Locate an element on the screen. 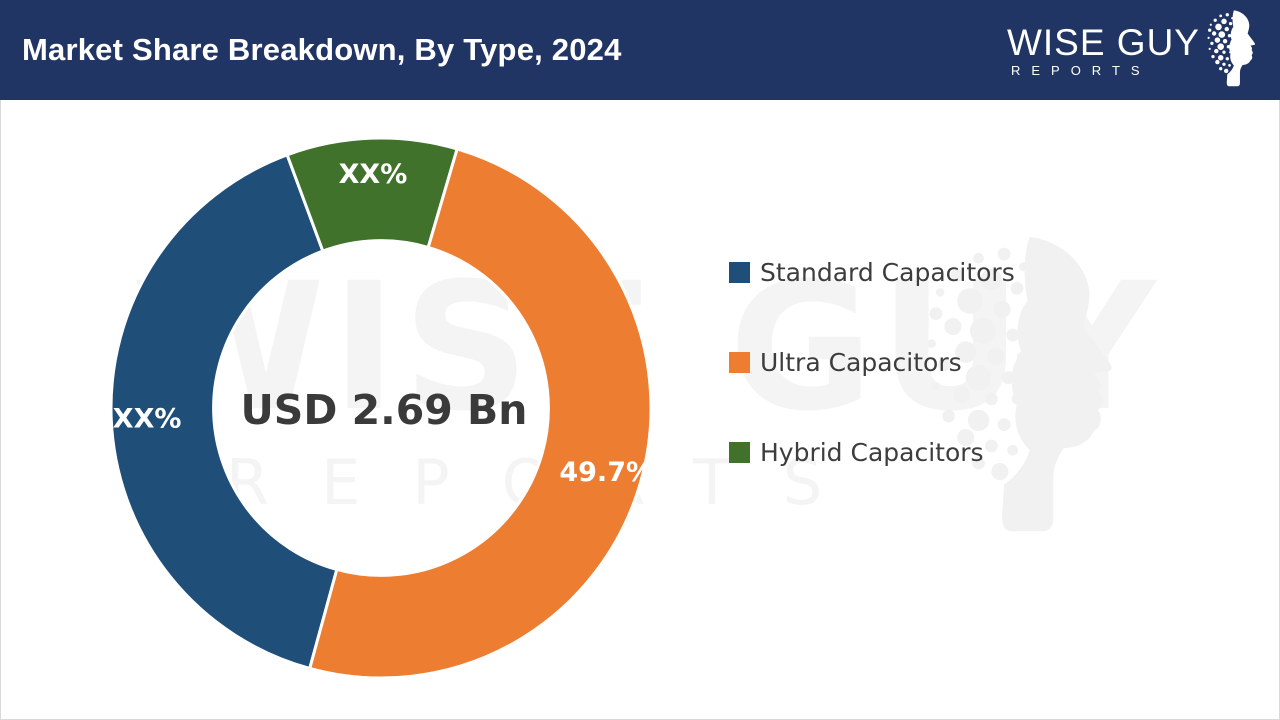 This screenshot has width=1280, height=720. wise-guy-face-icon is located at coordinates (1231, 48).